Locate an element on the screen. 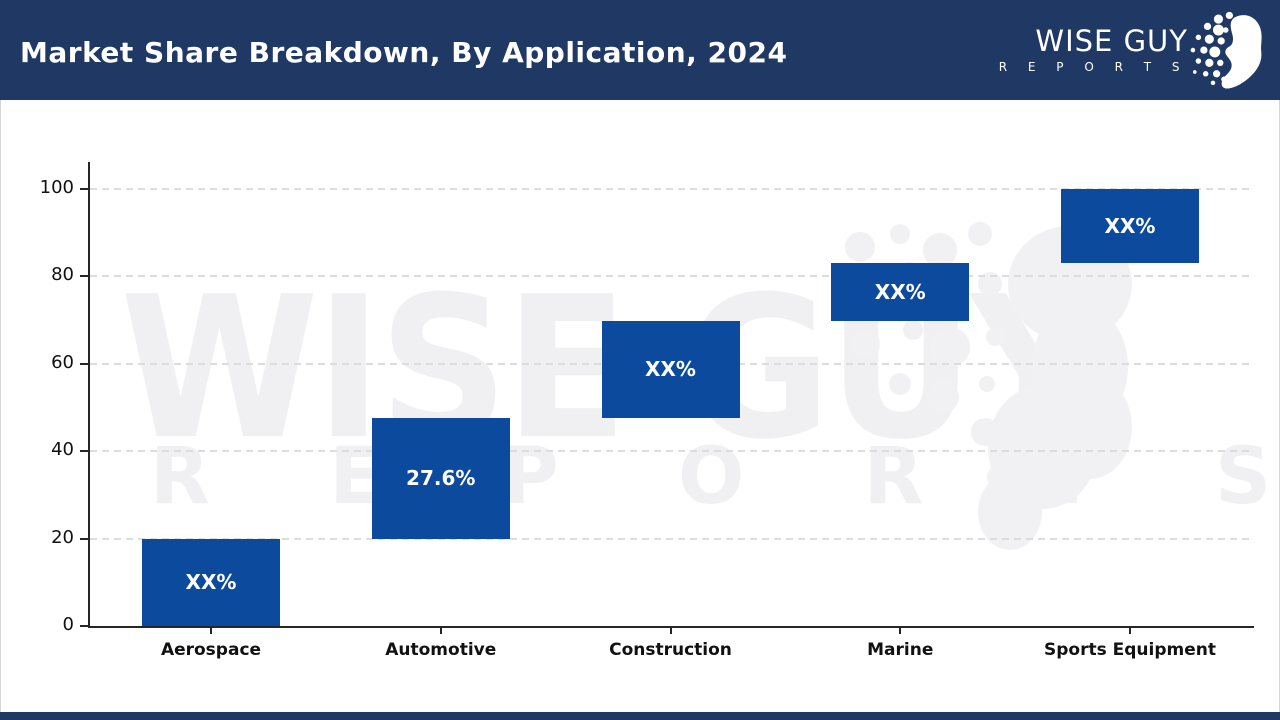 The width and height of the screenshot is (1280, 720). y-axis-line is located at coordinates (89, 395).